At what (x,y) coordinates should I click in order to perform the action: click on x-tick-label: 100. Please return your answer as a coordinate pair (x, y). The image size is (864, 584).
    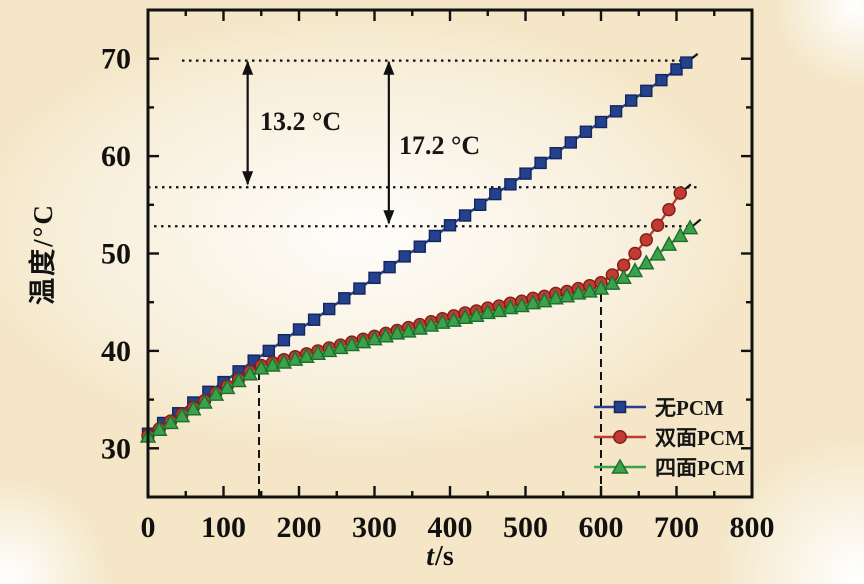
    Looking at the image, I should click on (223, 527).